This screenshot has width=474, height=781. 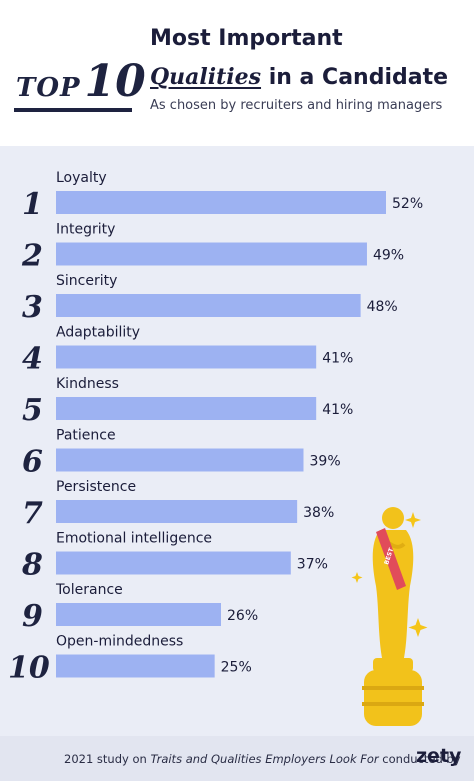 What do you see at coordinates (32, 462) in the screenshot?
I see `rank-number: 6` at bounding box center [32, 462].